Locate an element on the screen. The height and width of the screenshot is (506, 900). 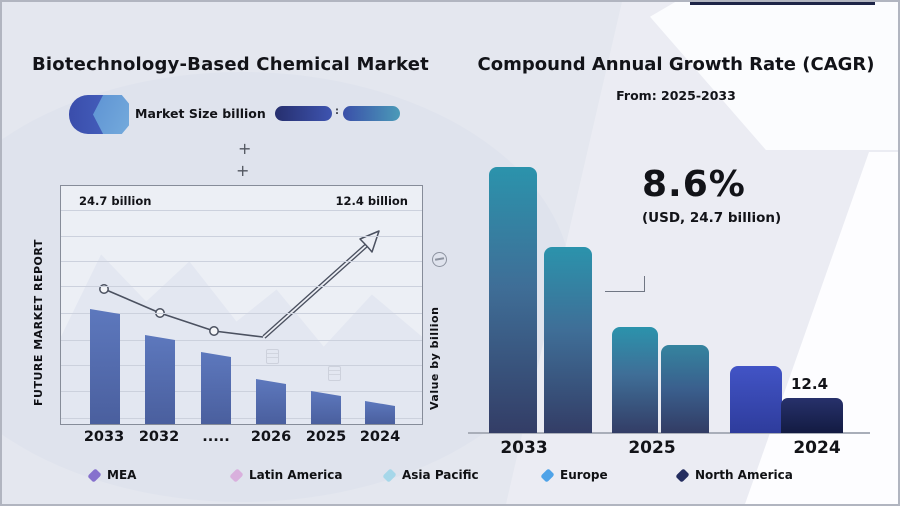
legend-label: Latin America is located at coordinates (296, 475).